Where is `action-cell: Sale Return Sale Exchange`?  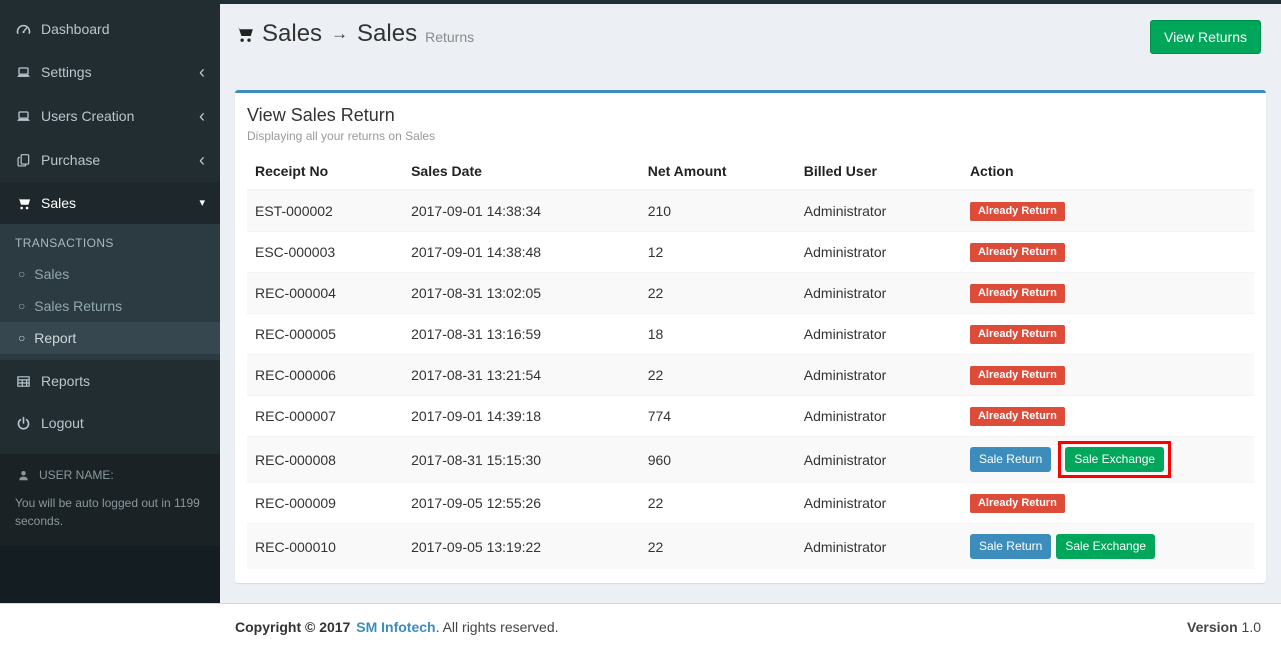
action-cell: Sale Return Sale Exchange is located at coordinates (1108, 547).